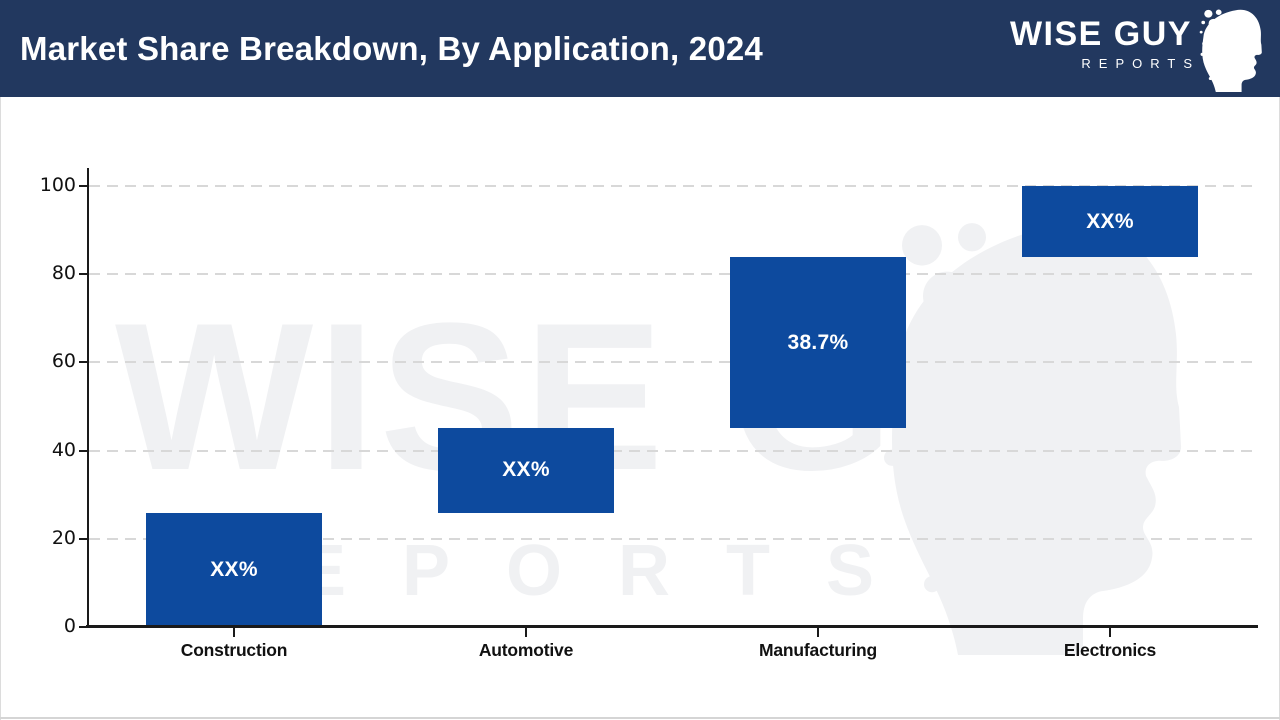 This screenshot has width=1280, height=720. What do you see at coordinates (1100, 34) in the screenshot?
I see `brand-logo-name: WISE GUY` at bounding box center [1100, 34].